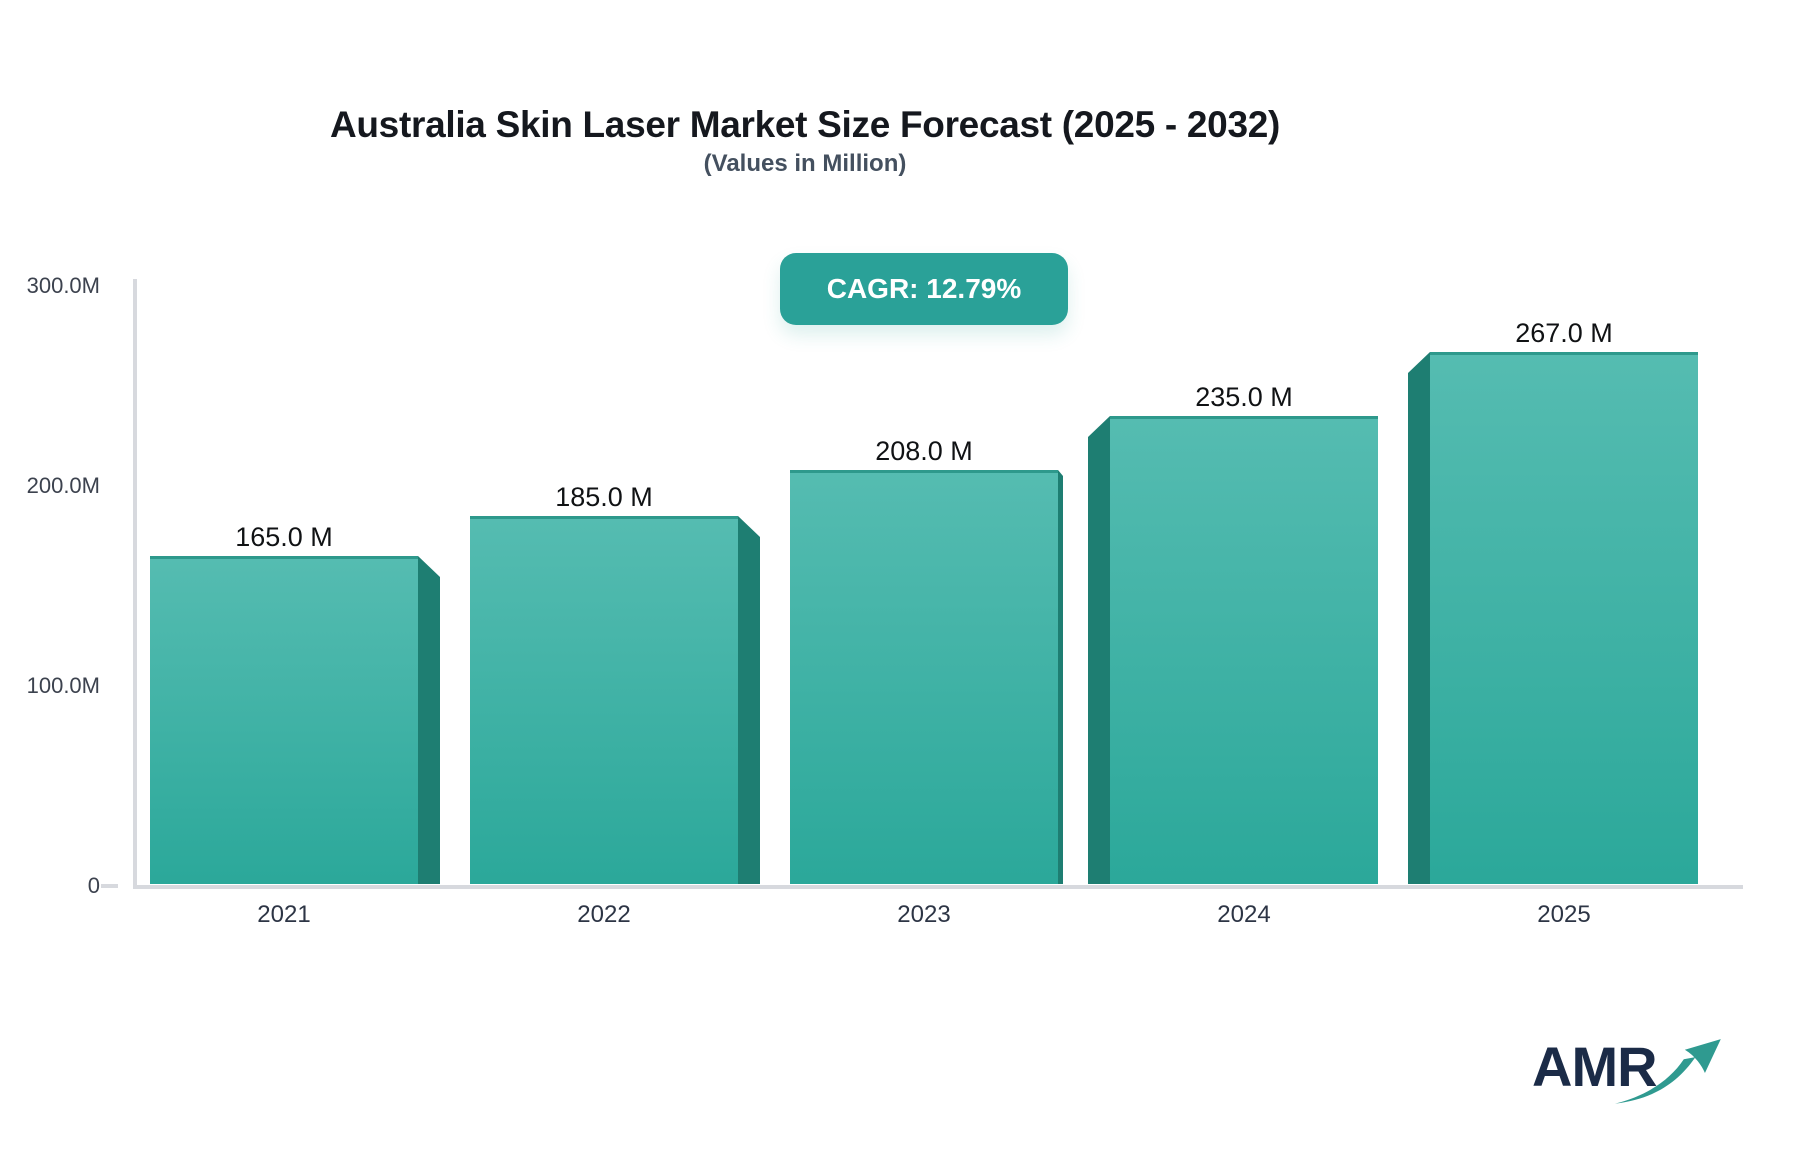 This screenshot has height=1156, width=1800. I want to click on cagr-badge: CAGR: 12.79%, so click(924, 289).